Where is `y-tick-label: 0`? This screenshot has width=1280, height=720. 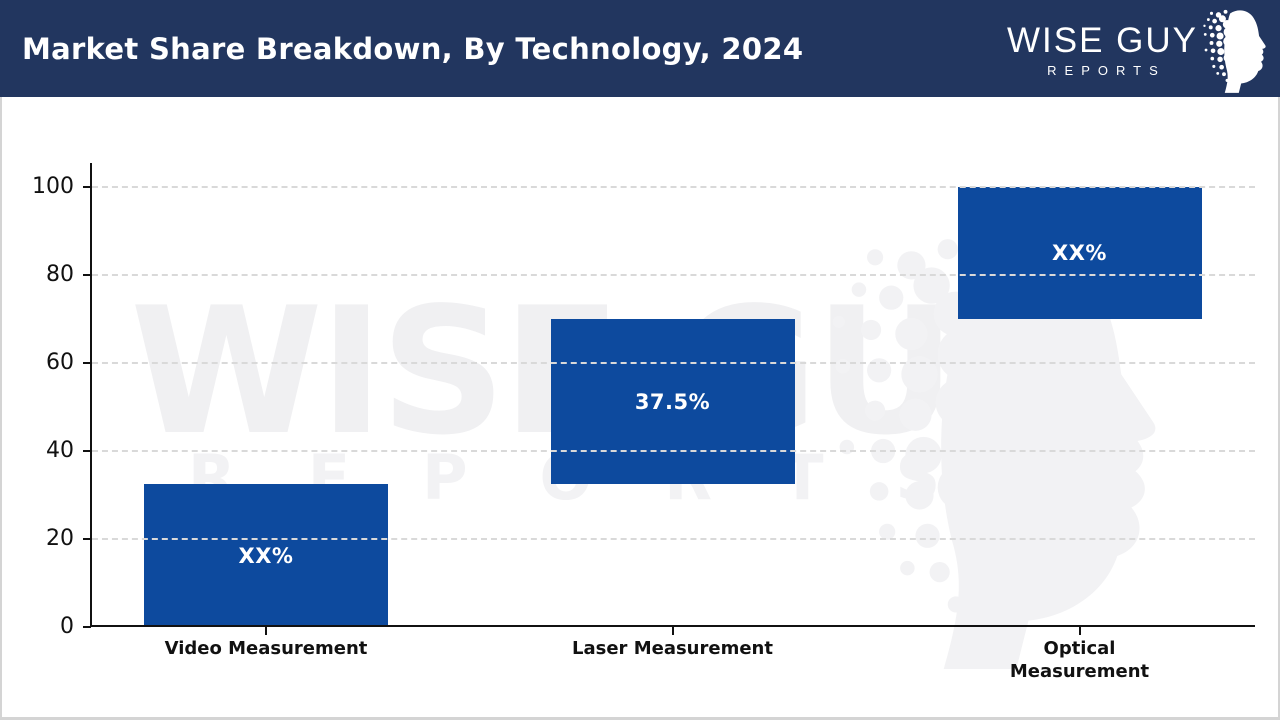 y-tick-label: 0 is located at coordinates (67, 626).